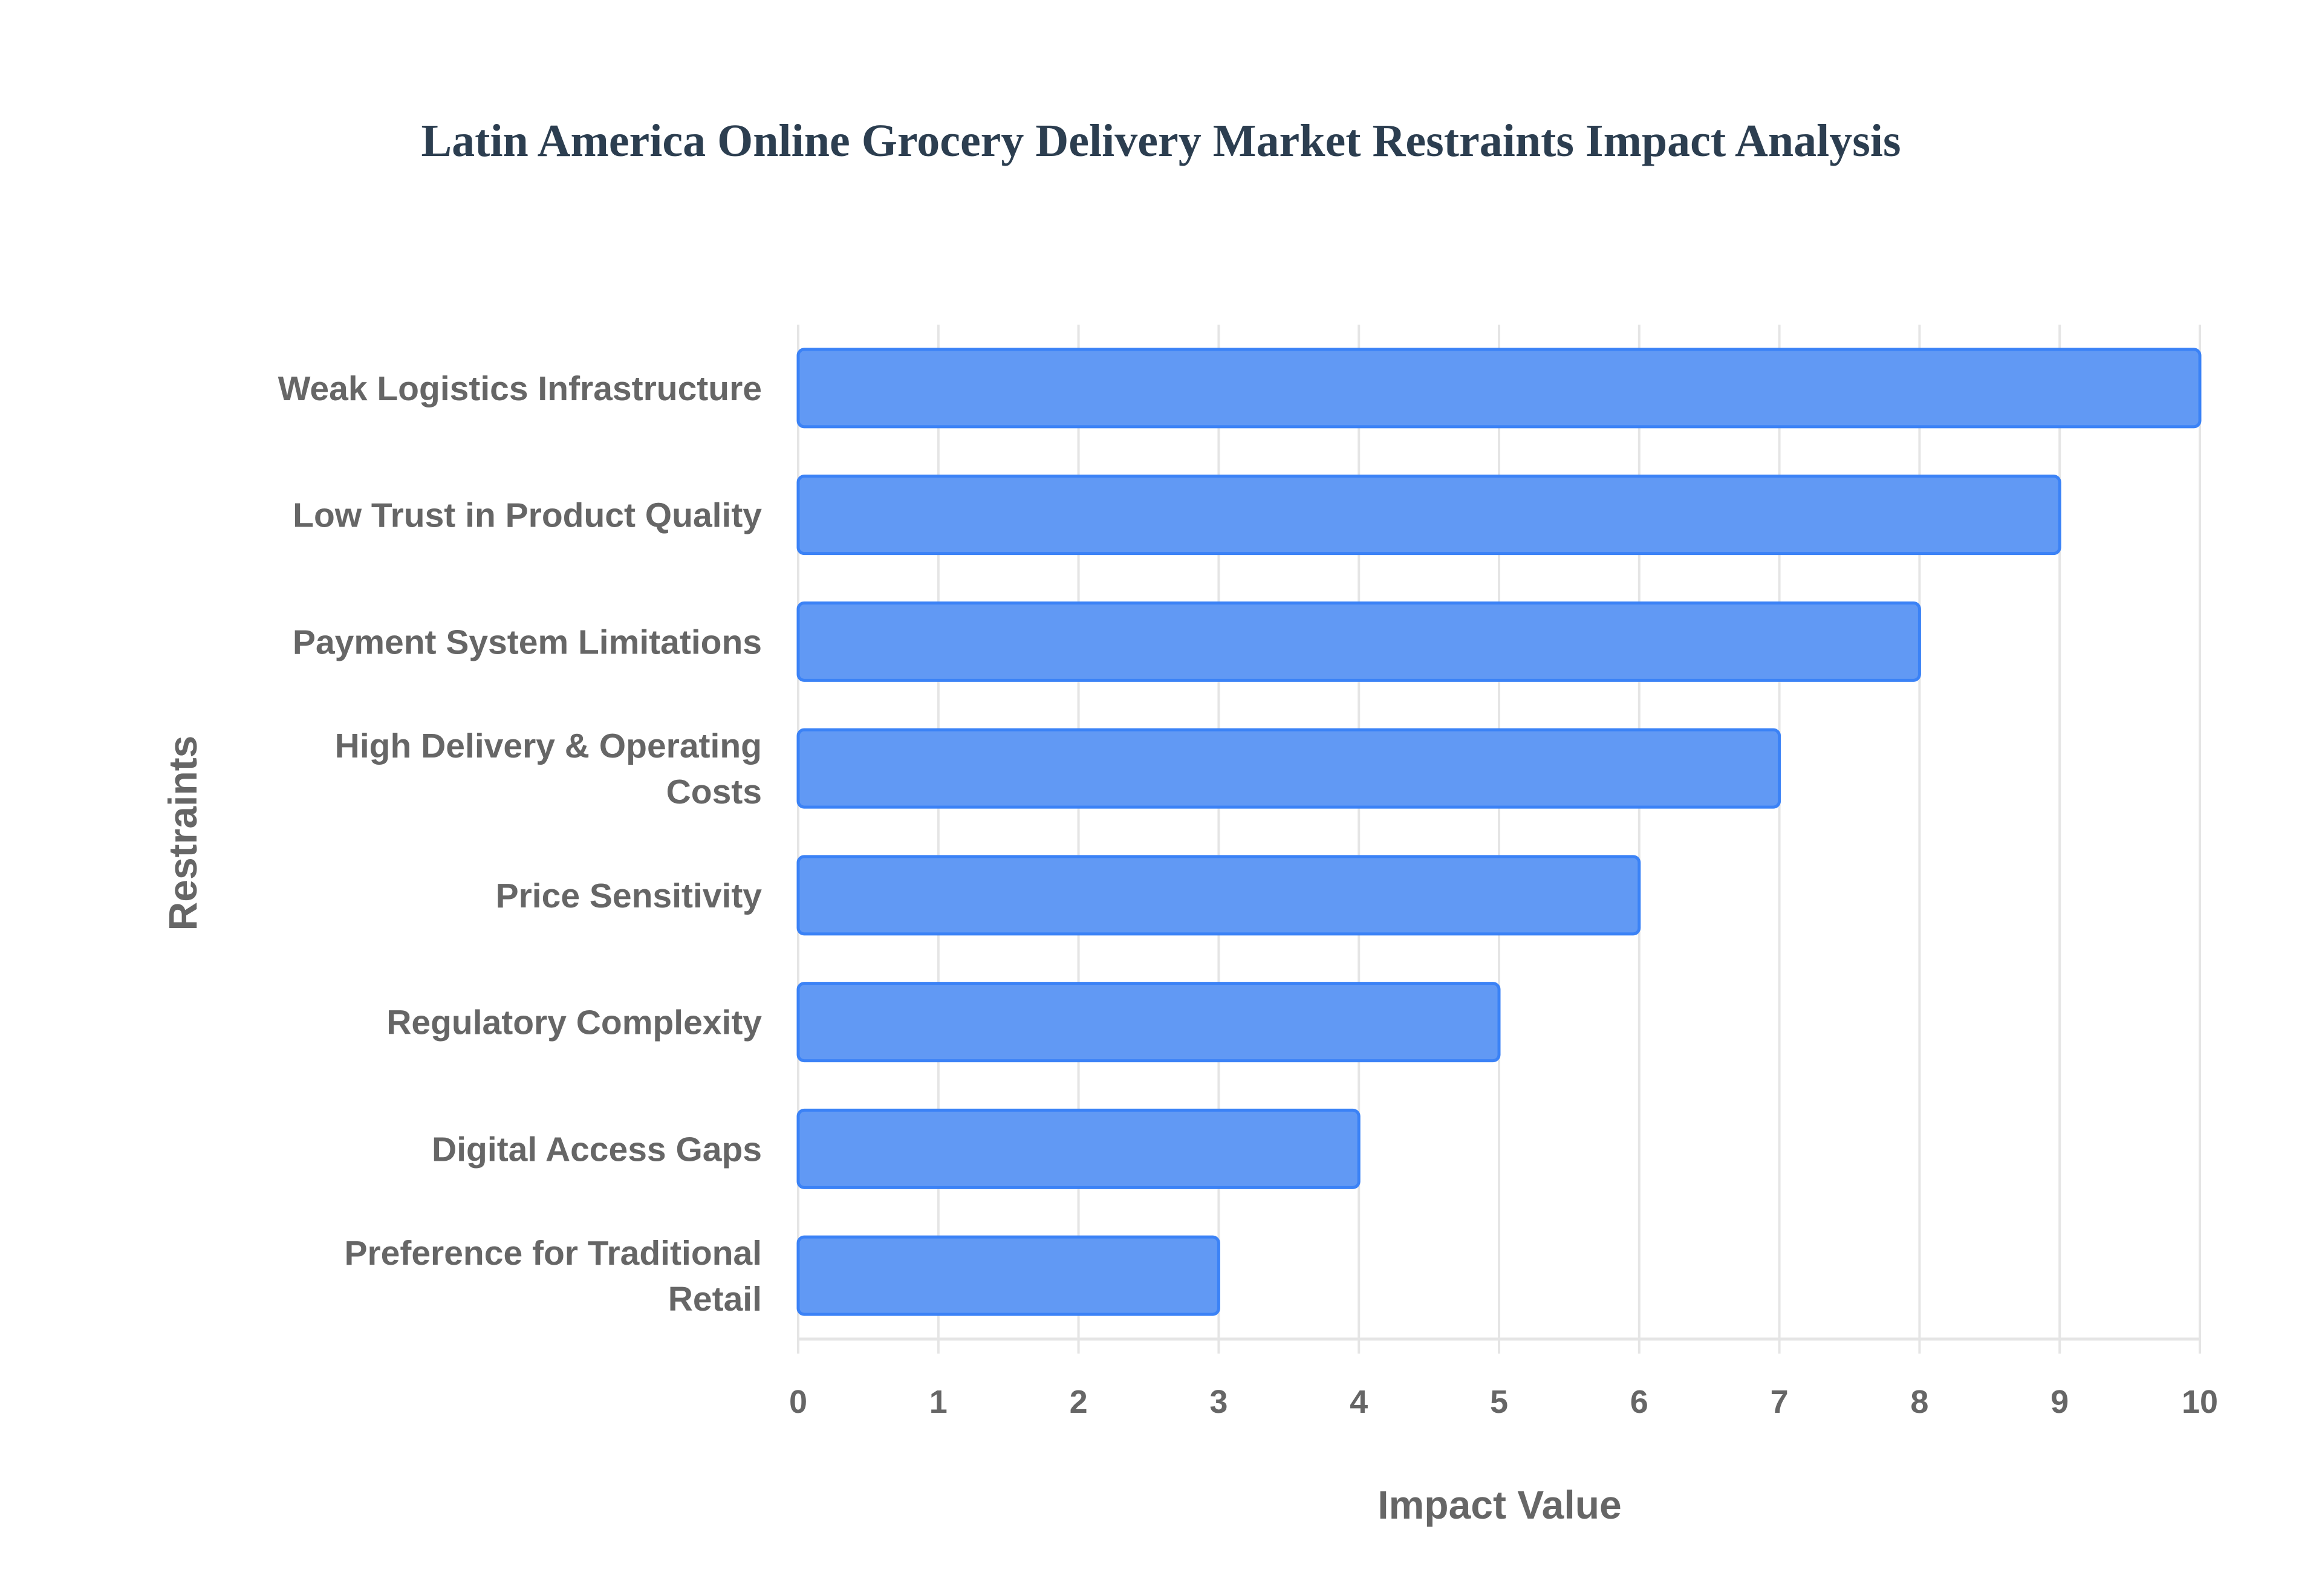  I want to click on x-tick-label: 2, so click(1079, 1402).